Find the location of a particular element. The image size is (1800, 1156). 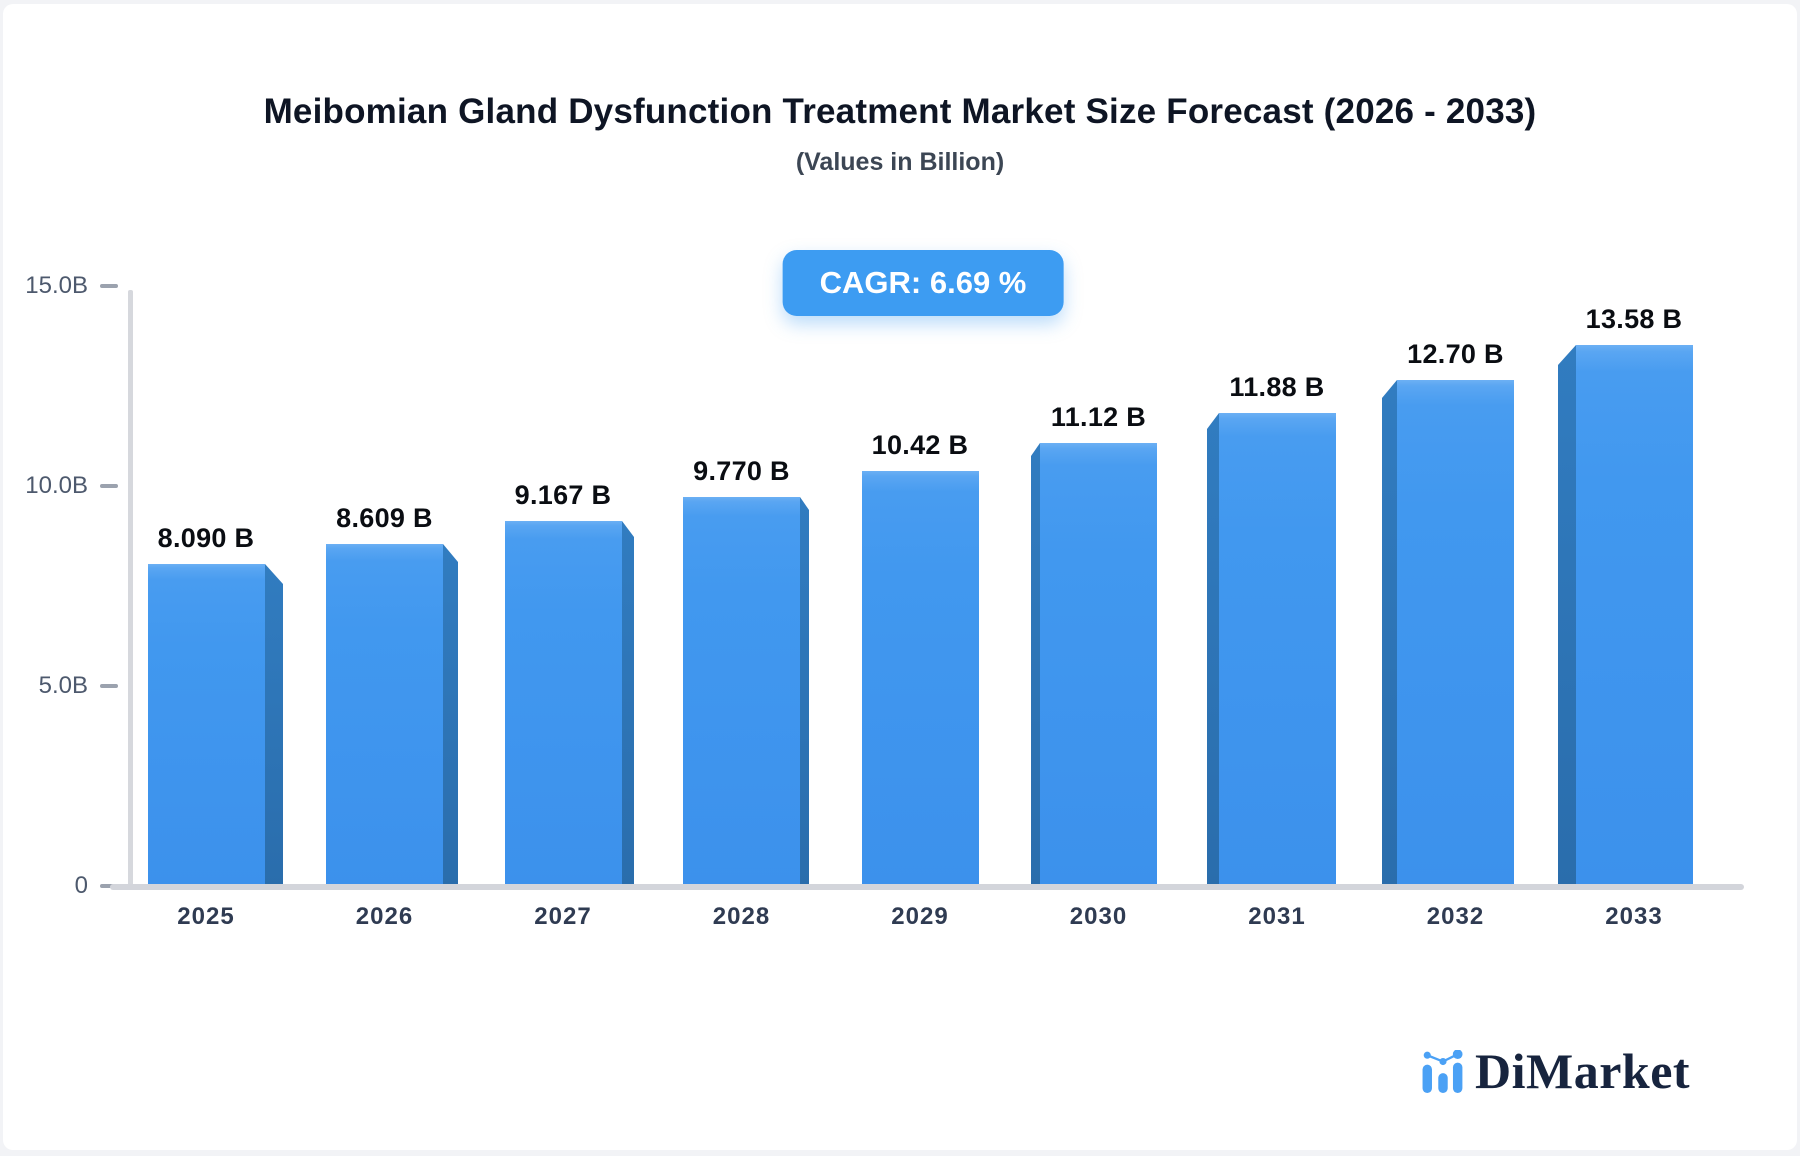

bar-value-label: 11.12 B is located at coordinates (1098, 417).